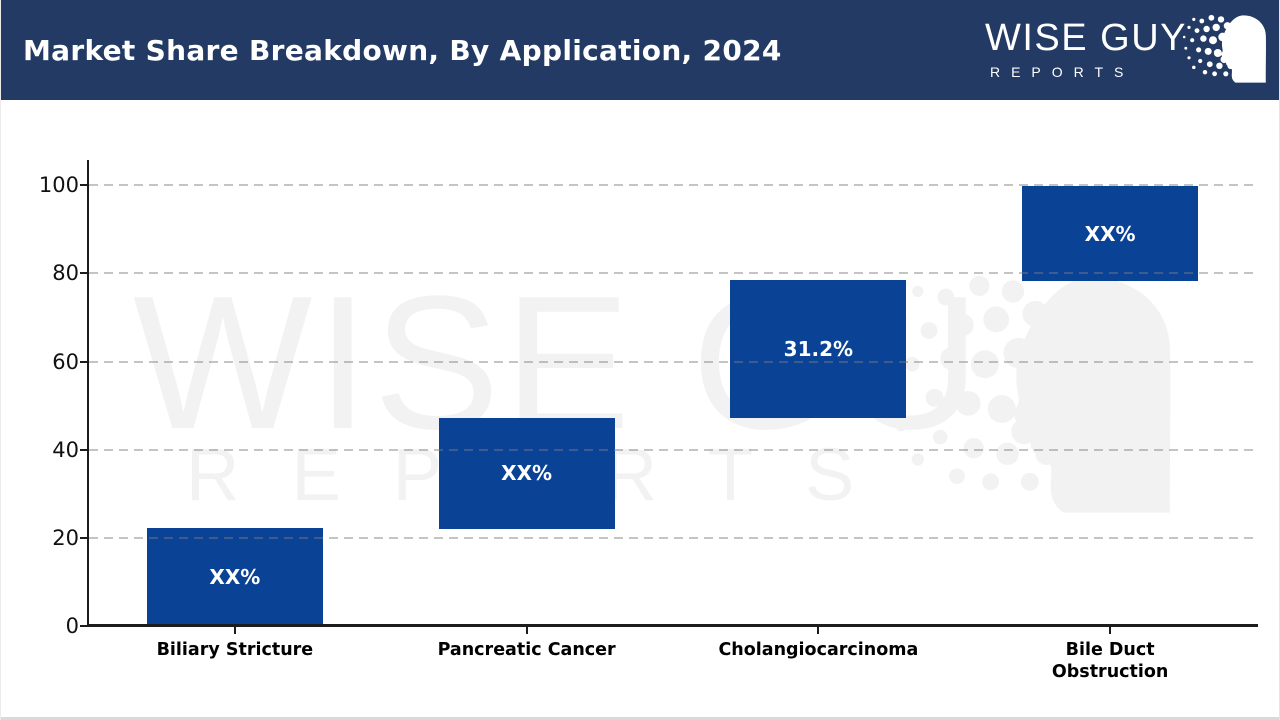 This screenshot has height=720, width=1280. I want to click on y-tick-label-60: 60, so click(65, 361).